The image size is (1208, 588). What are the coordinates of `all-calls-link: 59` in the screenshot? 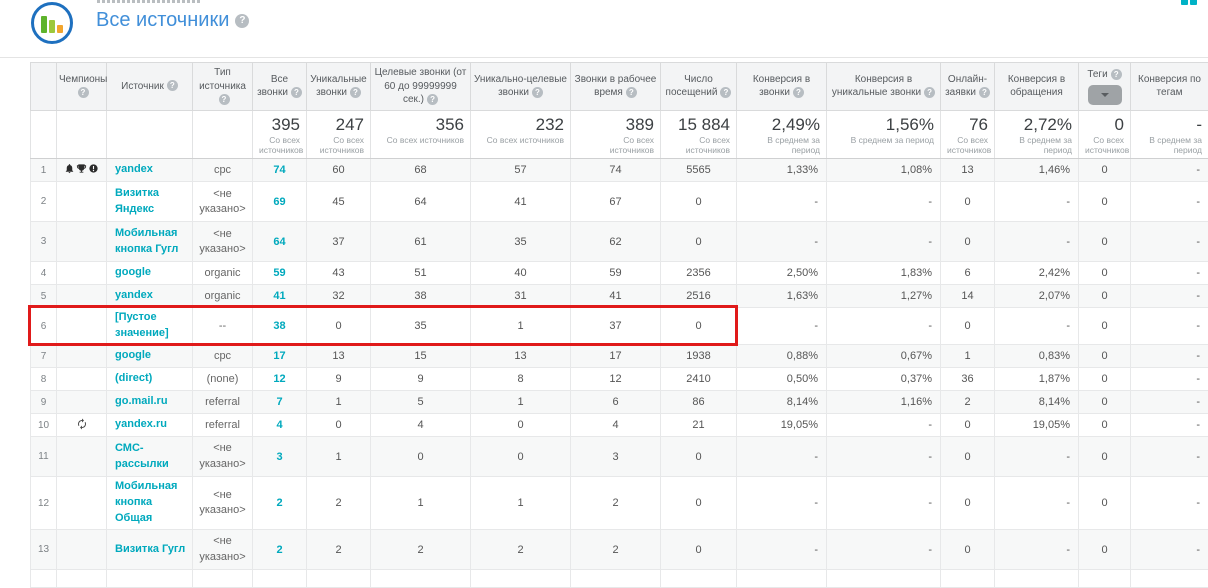 It's located at (279, 273).